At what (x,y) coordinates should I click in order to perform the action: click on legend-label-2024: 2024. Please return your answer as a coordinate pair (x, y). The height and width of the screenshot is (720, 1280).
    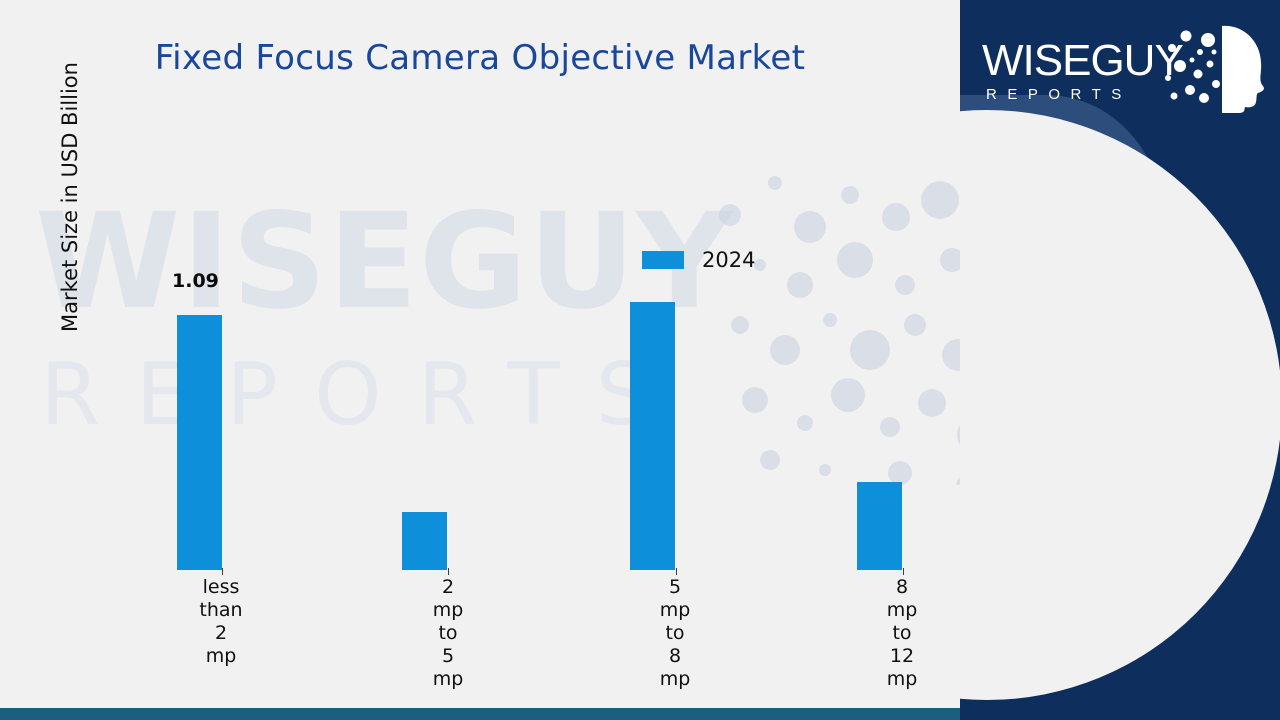
    Looking at the image, I should click on (729, 260).